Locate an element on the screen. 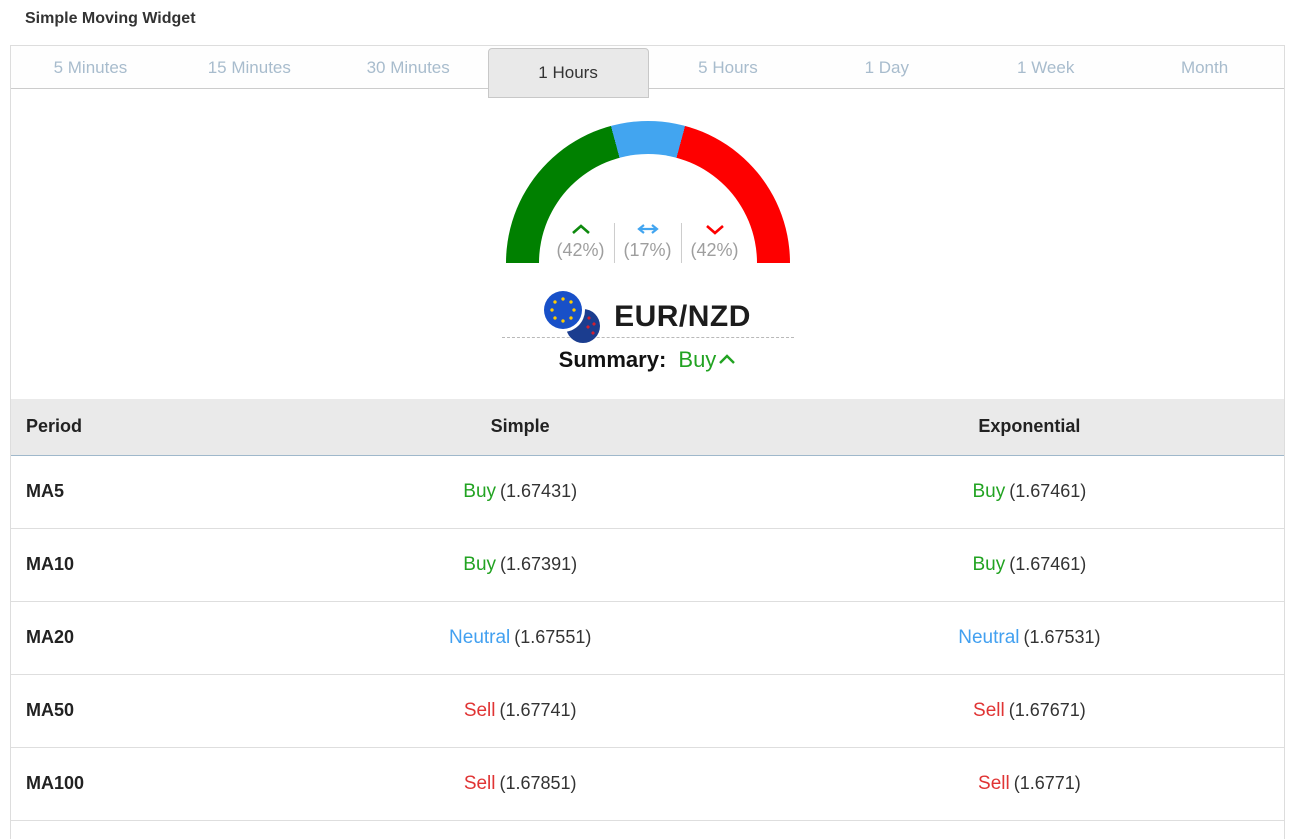  simple-value: (1.67851) is located at coordinates (538, 782).